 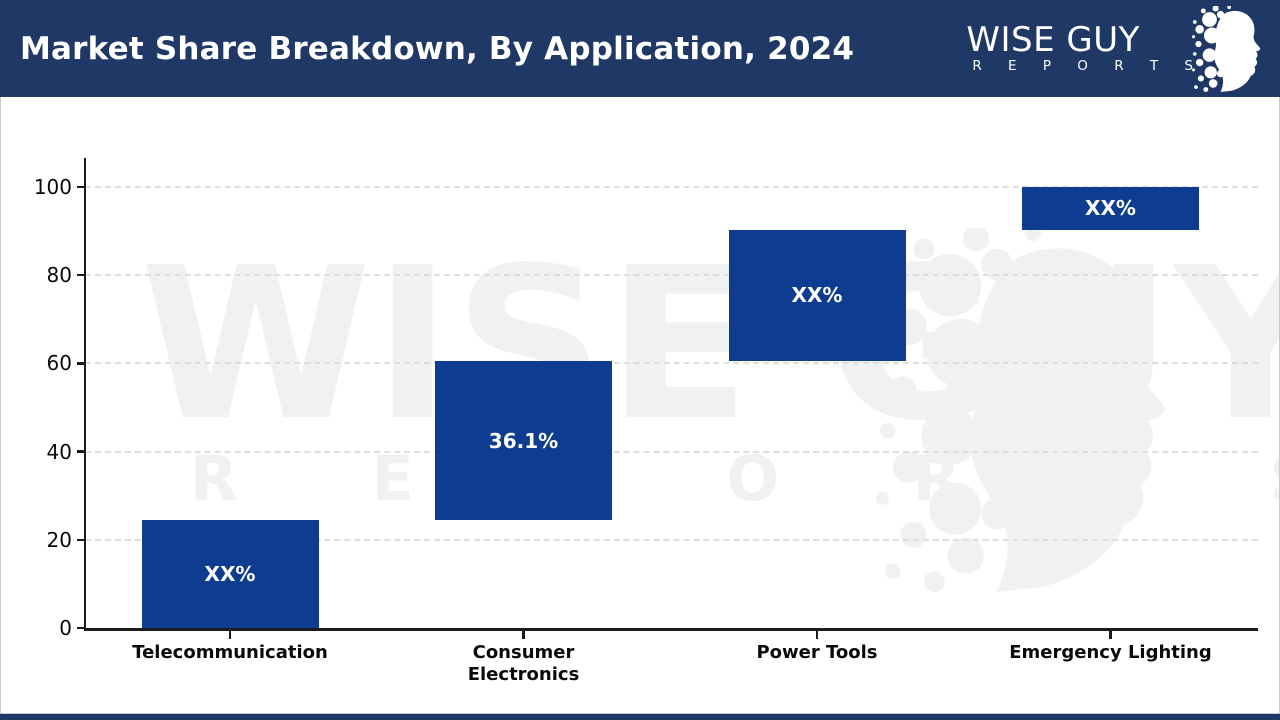 What do you see at coordinates (65, 628) in the screenshot?
I see `y-tick-label-0: 0` at bounding box center [65, 628].